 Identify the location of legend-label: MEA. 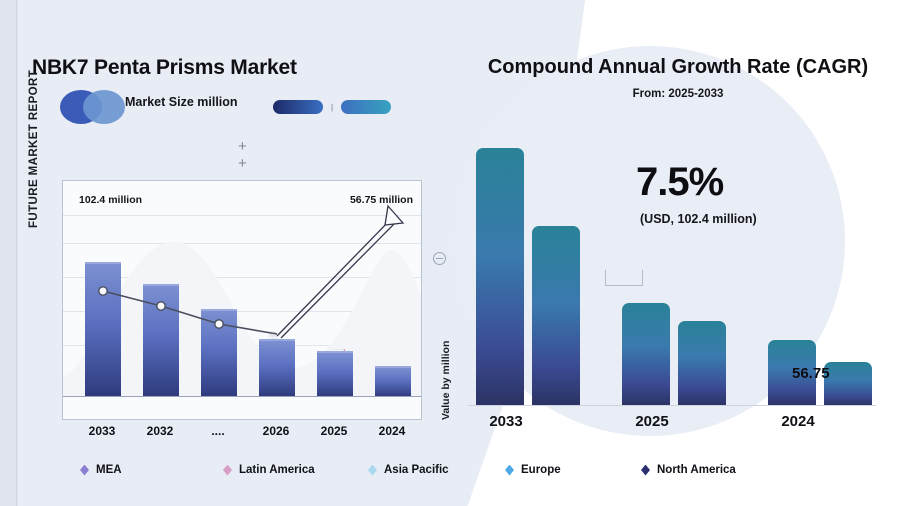
(109, 470).